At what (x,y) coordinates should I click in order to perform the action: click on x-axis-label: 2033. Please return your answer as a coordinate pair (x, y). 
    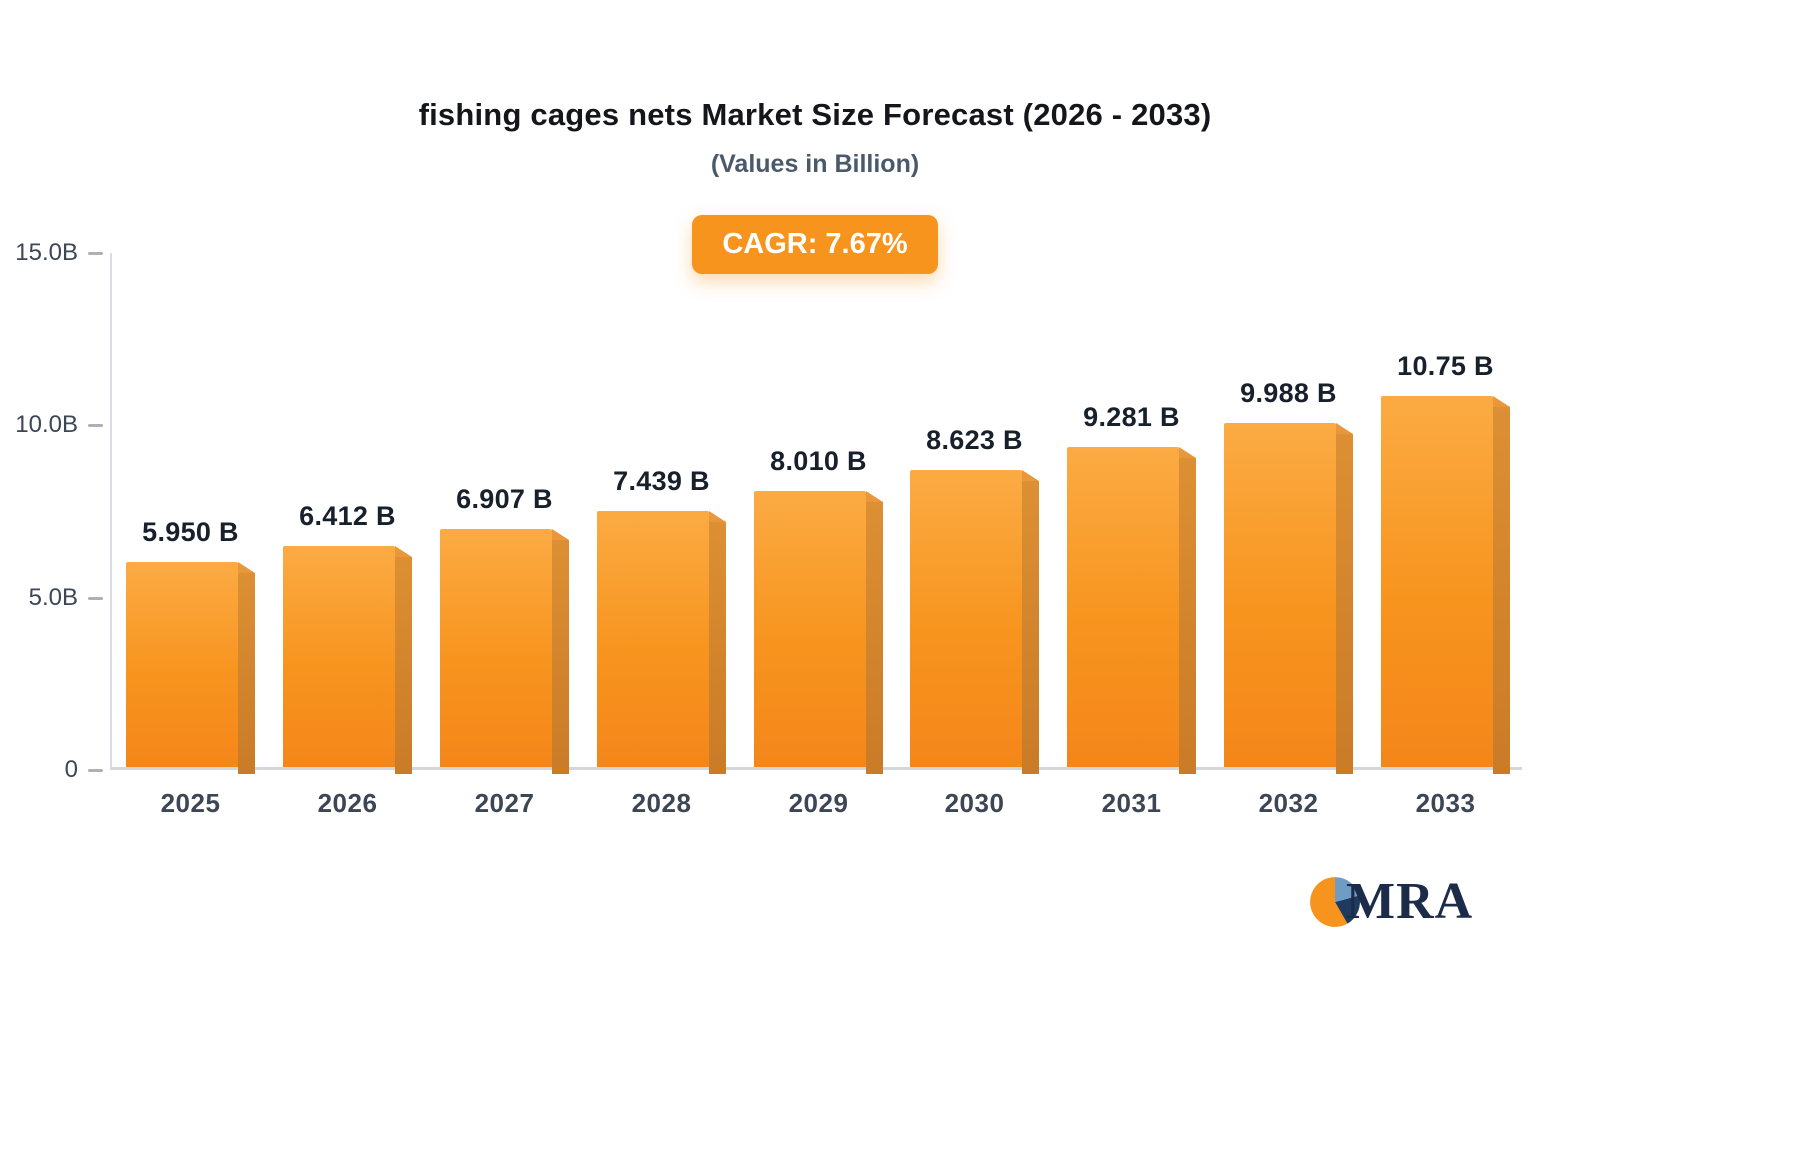
    Looking at the image, I should click on (1445, 803).